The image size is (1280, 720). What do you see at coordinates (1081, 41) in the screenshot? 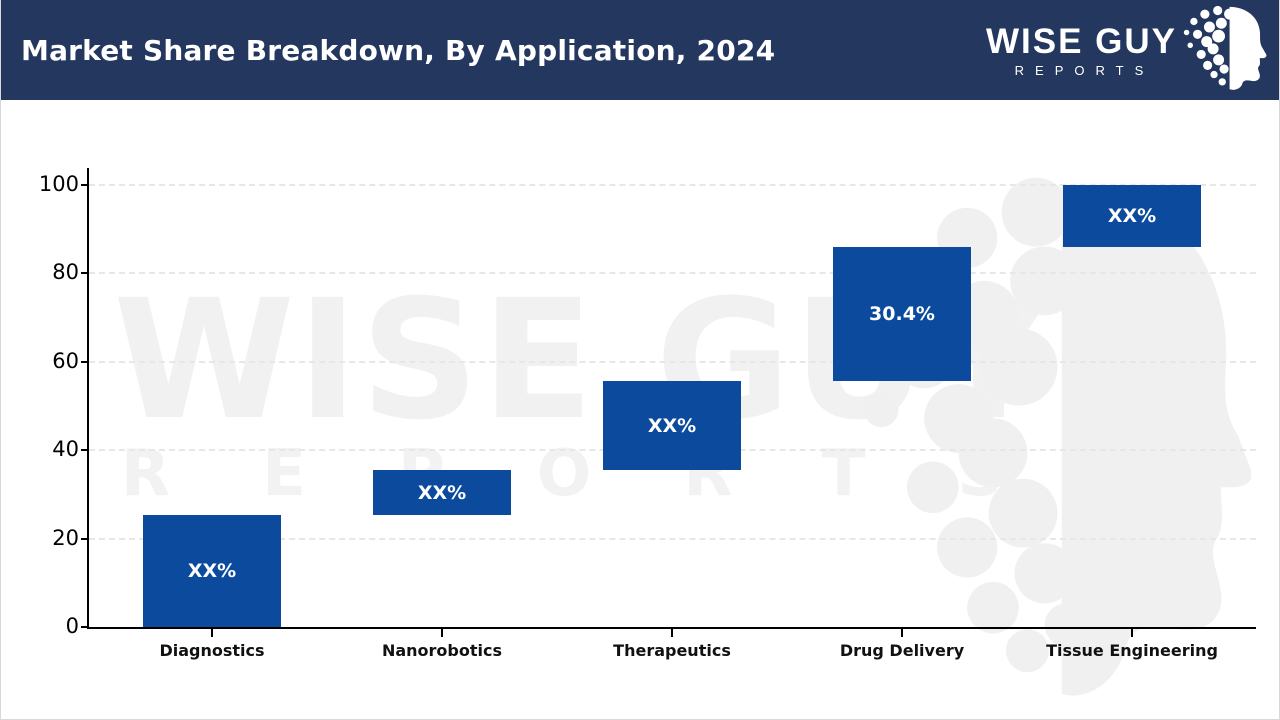
I see `logo-wordmark: WISE GUY` at bounding box center [1081, 41].